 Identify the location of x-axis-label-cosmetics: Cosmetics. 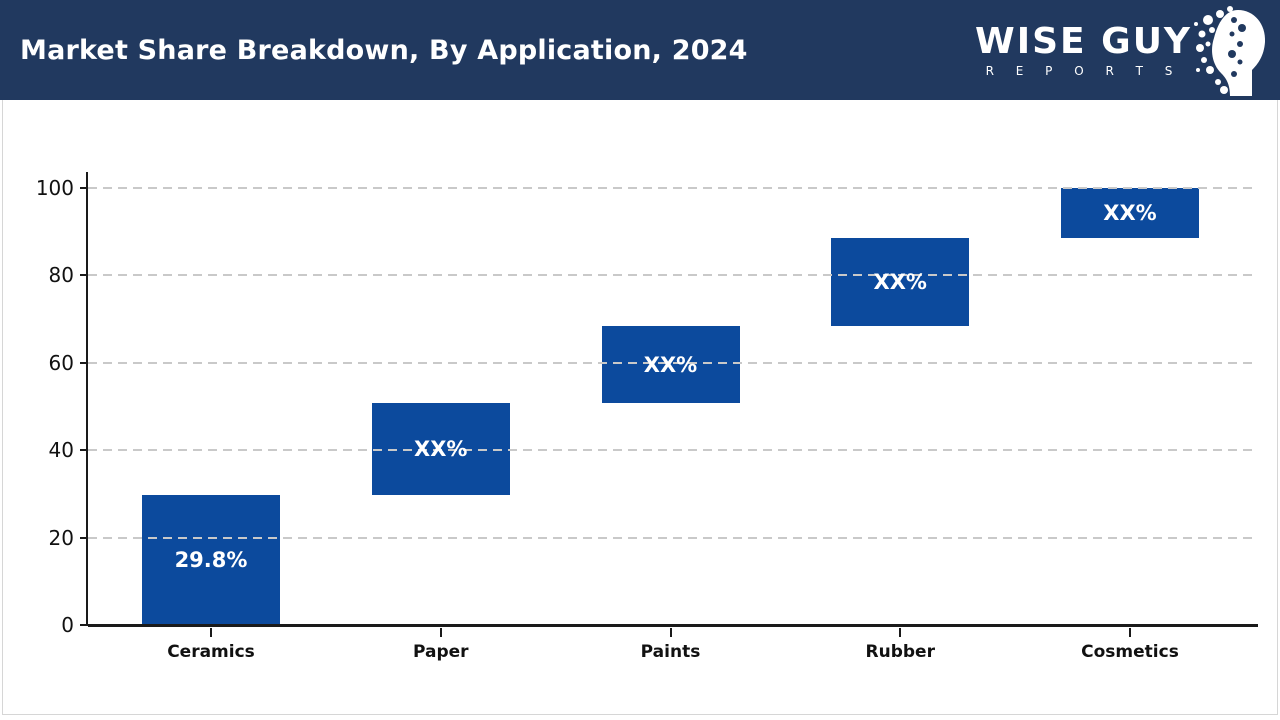
(1130, 652).